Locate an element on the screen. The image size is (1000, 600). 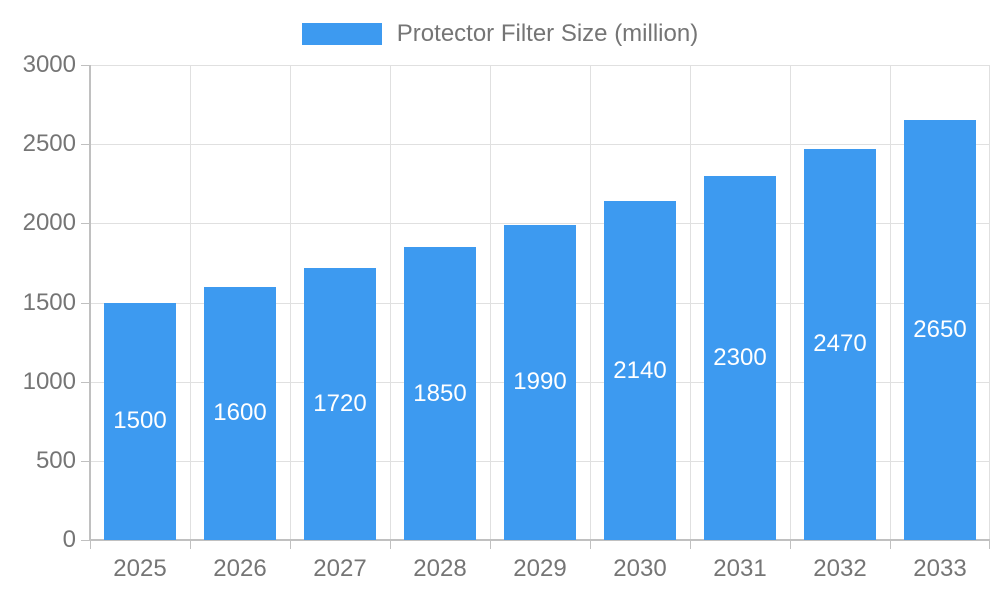
bar-2032: 2470 is located at coordinates (840, 344).